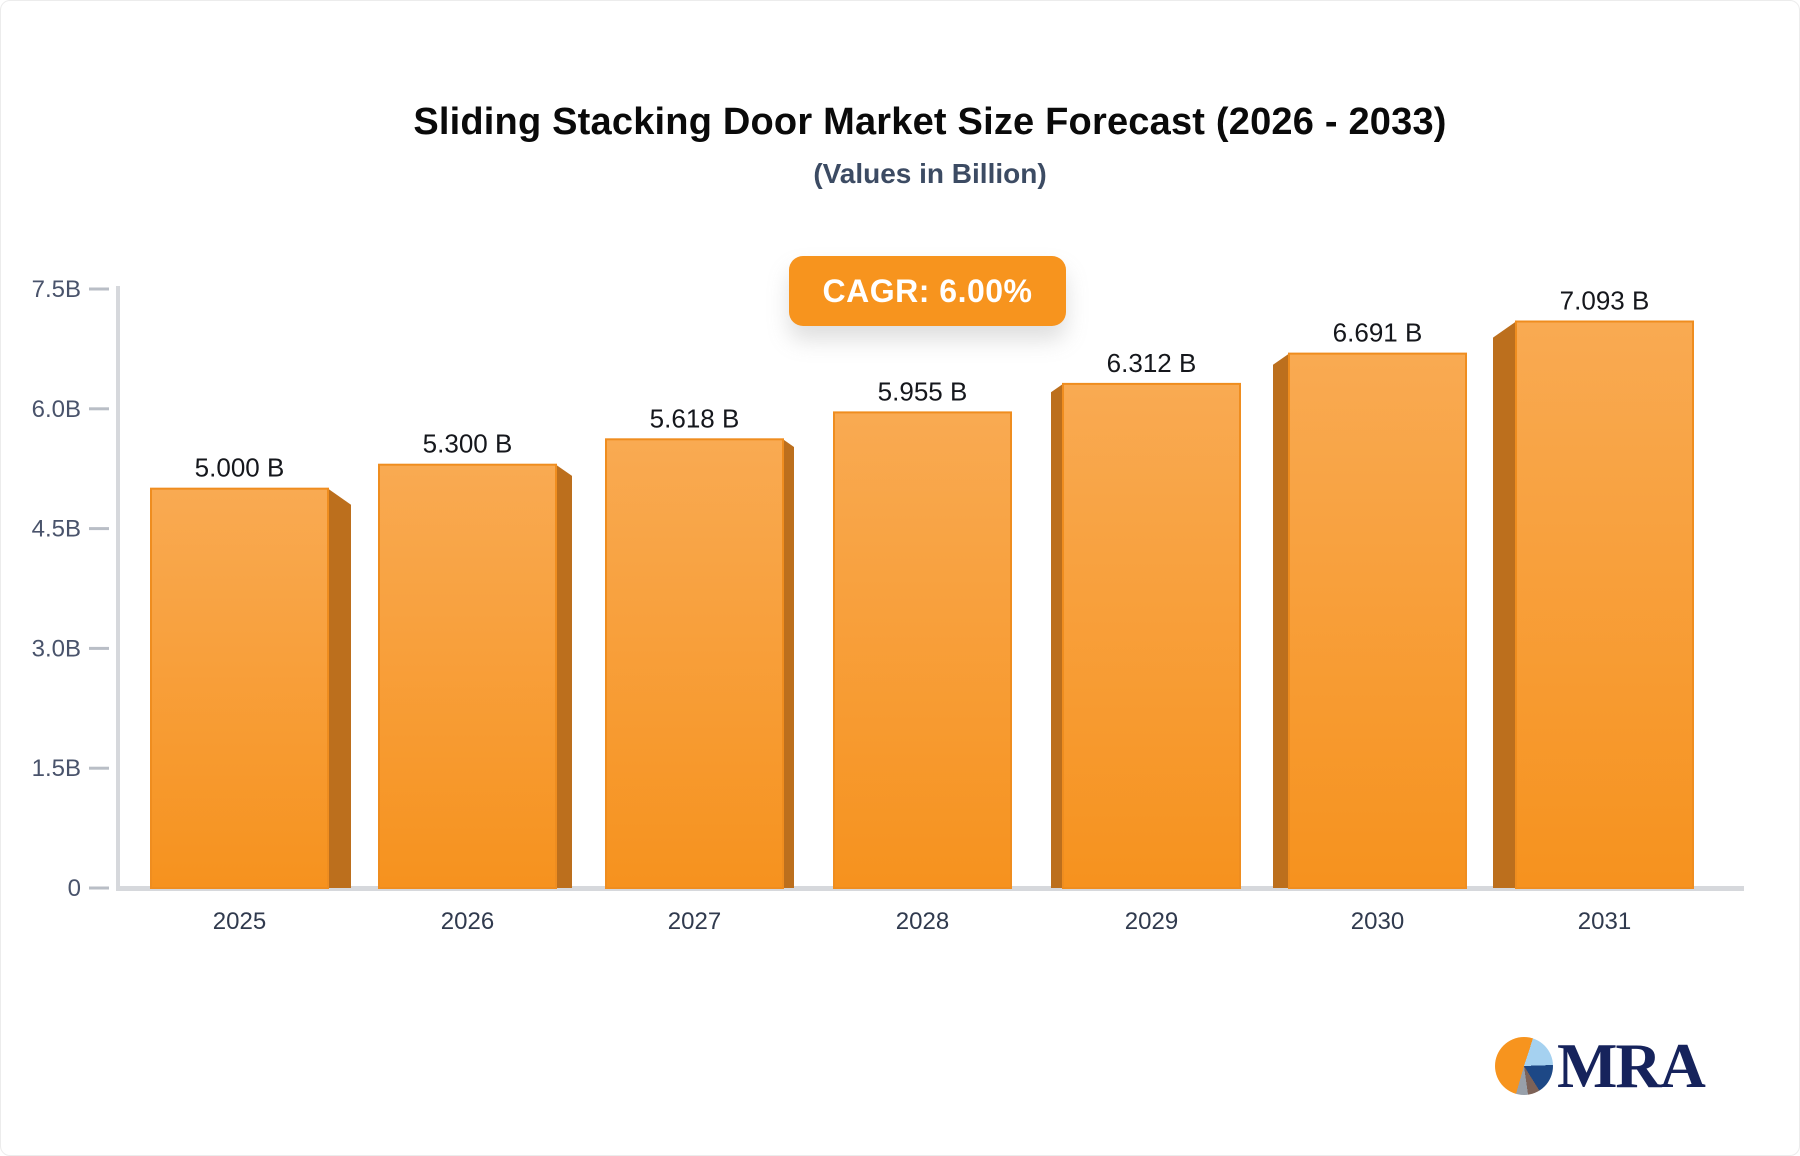 The image size is (1800, 1156). What do you see at coordinates (1604, 921) in the screenshot?
I see `x-category-label: 2031` at bounding box center [1604, 921].